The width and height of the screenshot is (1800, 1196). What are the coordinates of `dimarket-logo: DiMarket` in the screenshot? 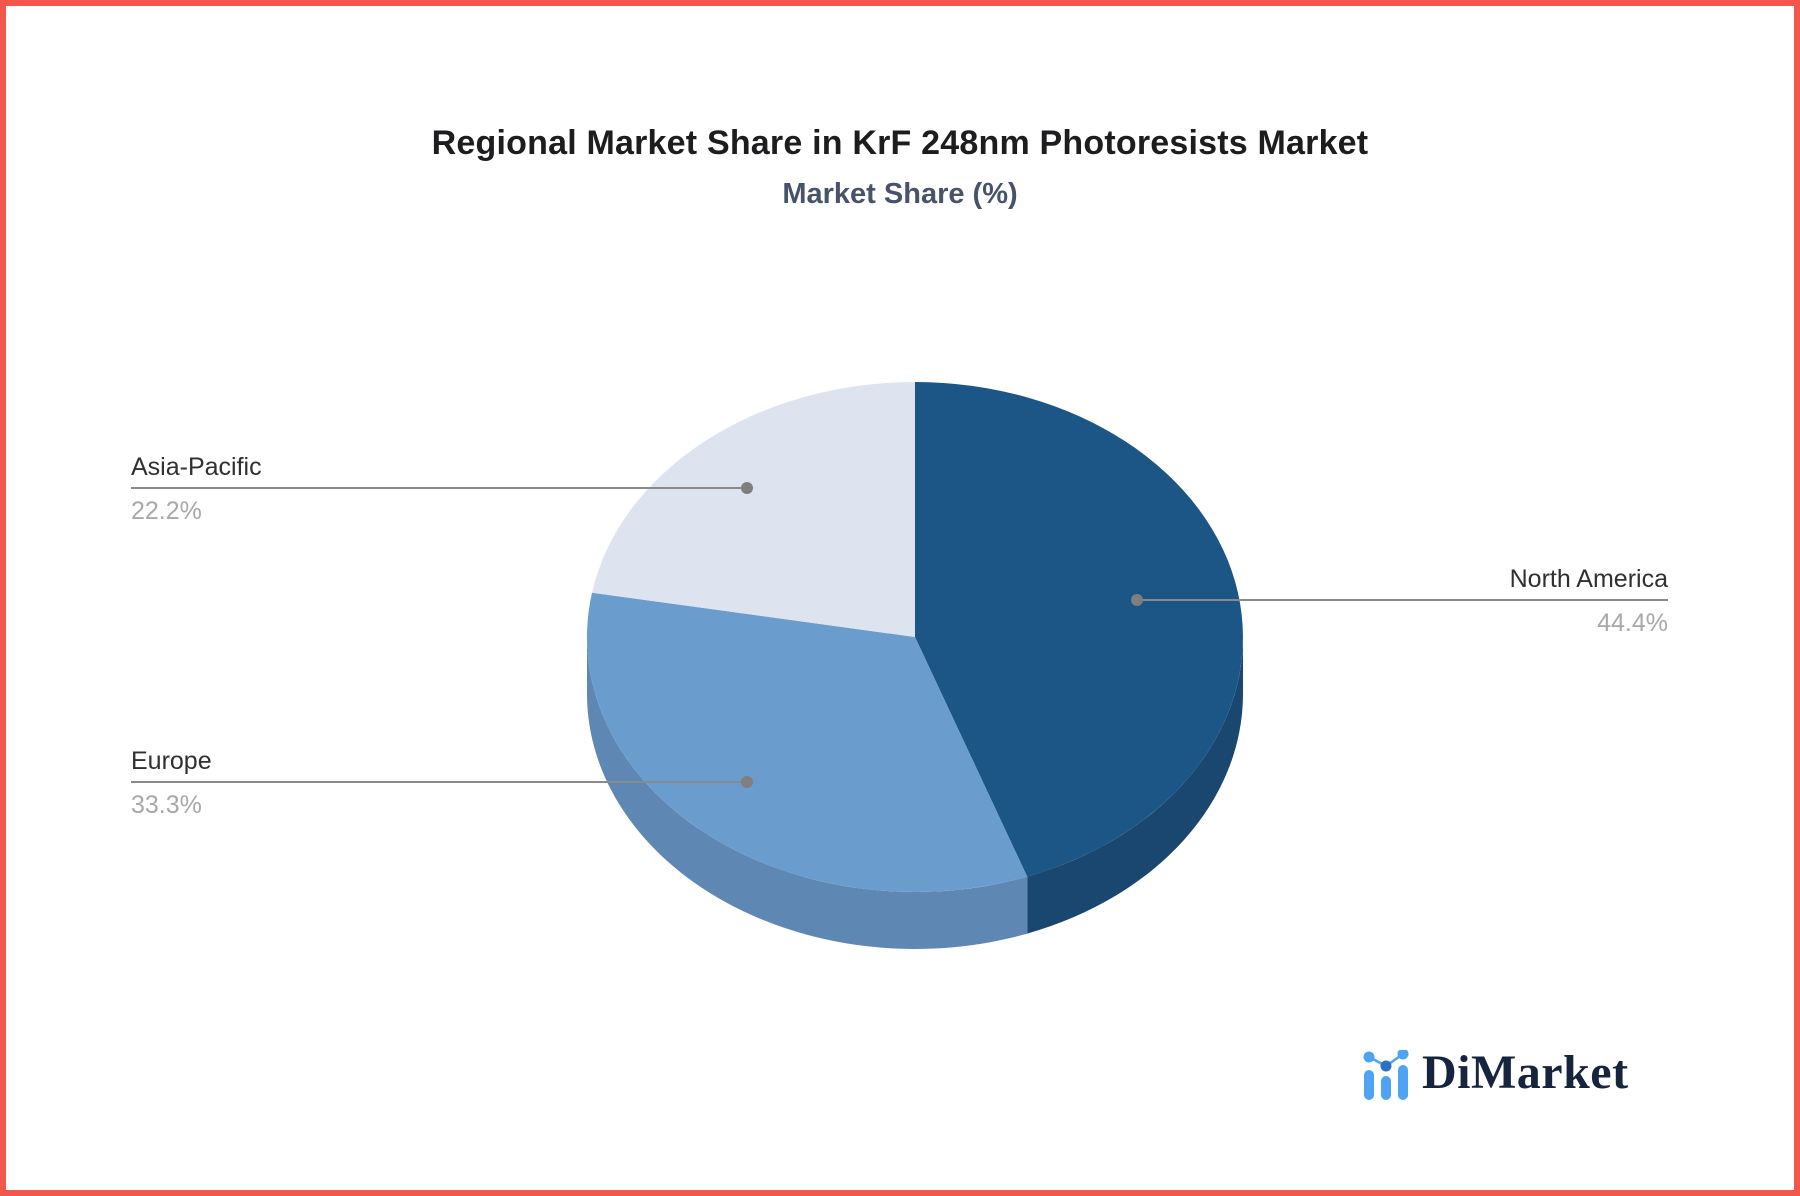 It's located at (1496, 1072).